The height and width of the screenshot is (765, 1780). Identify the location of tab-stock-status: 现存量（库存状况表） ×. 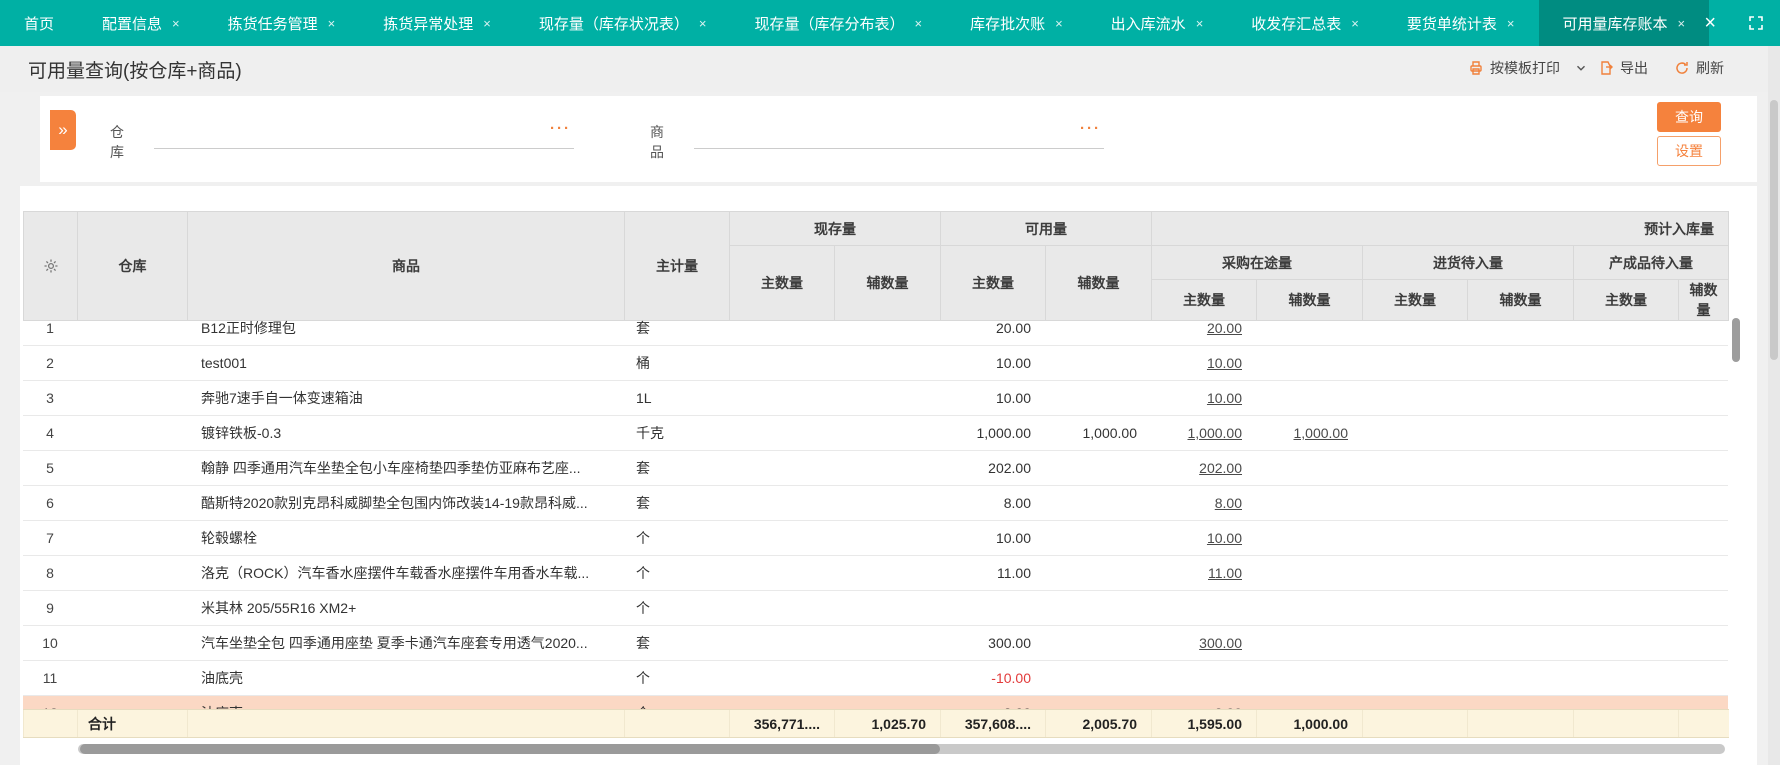
(623, 23).